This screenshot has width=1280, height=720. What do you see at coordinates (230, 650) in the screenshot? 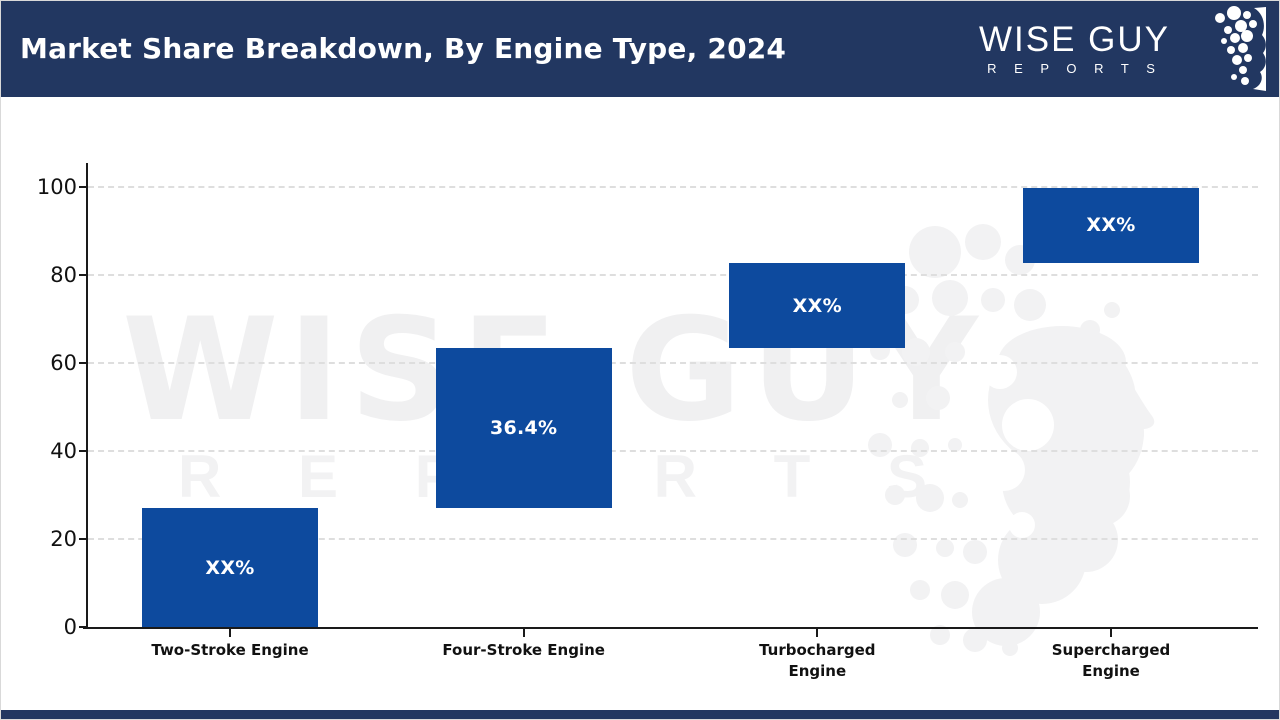
I see `x-axis-category-label: Two-Stroke Engine` at bounding box center [230, 650].